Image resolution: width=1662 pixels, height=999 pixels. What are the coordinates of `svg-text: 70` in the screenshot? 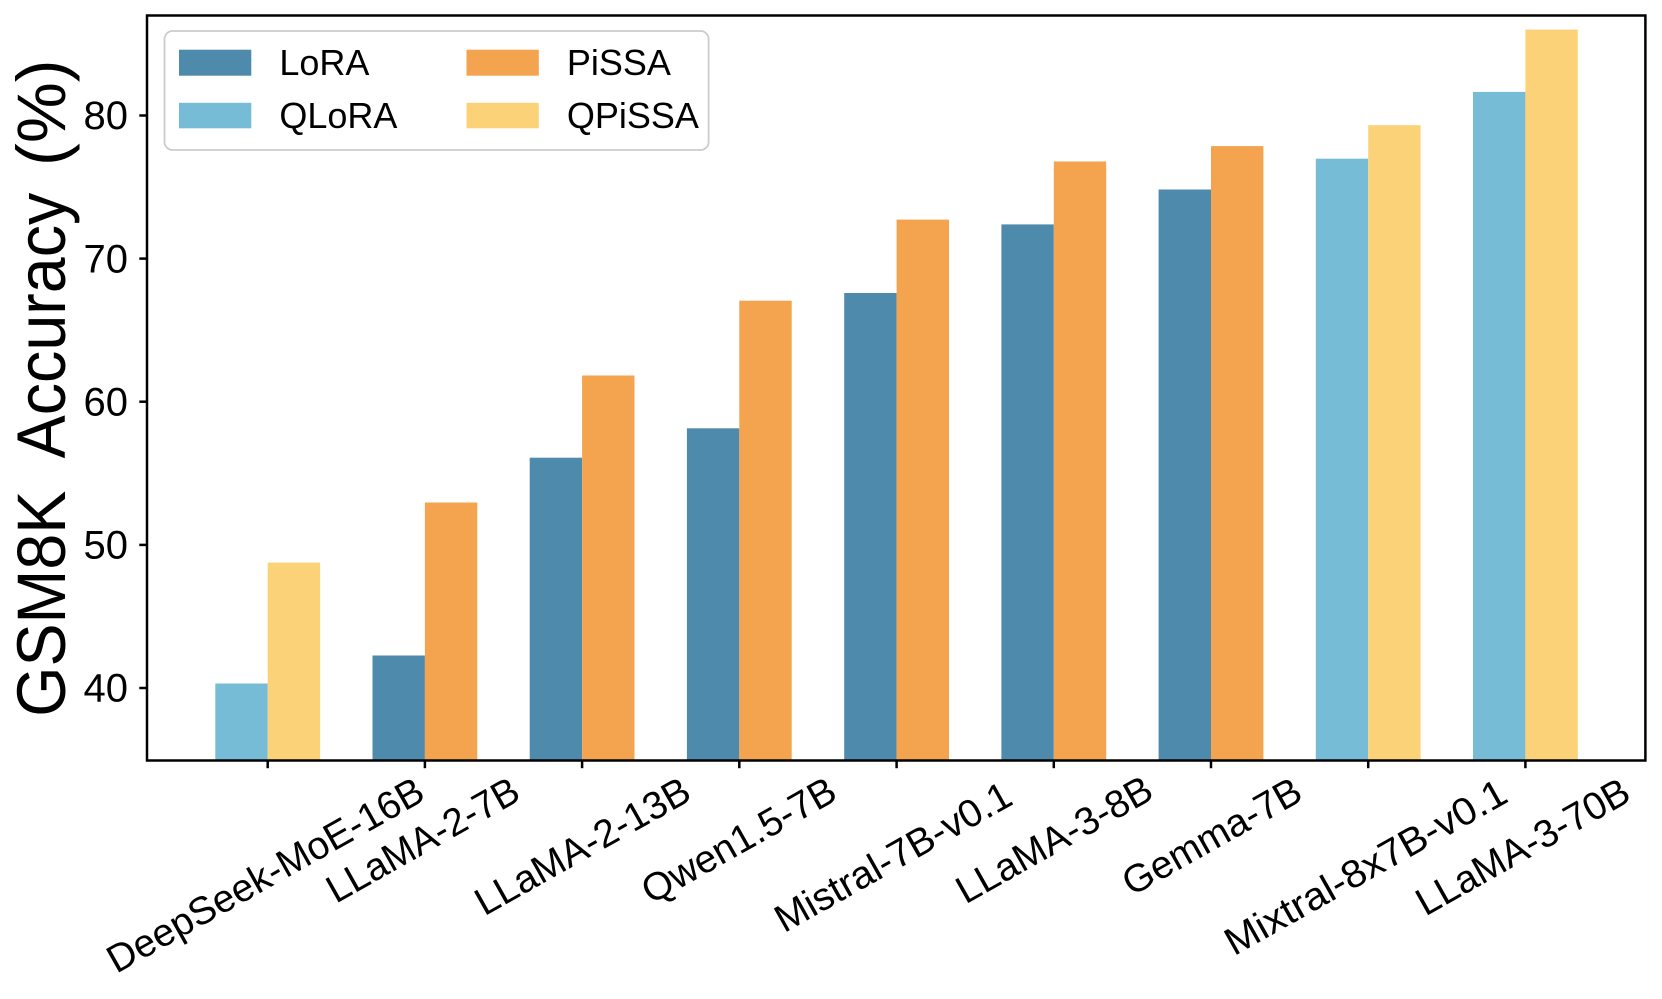 It's located at (106, 259).